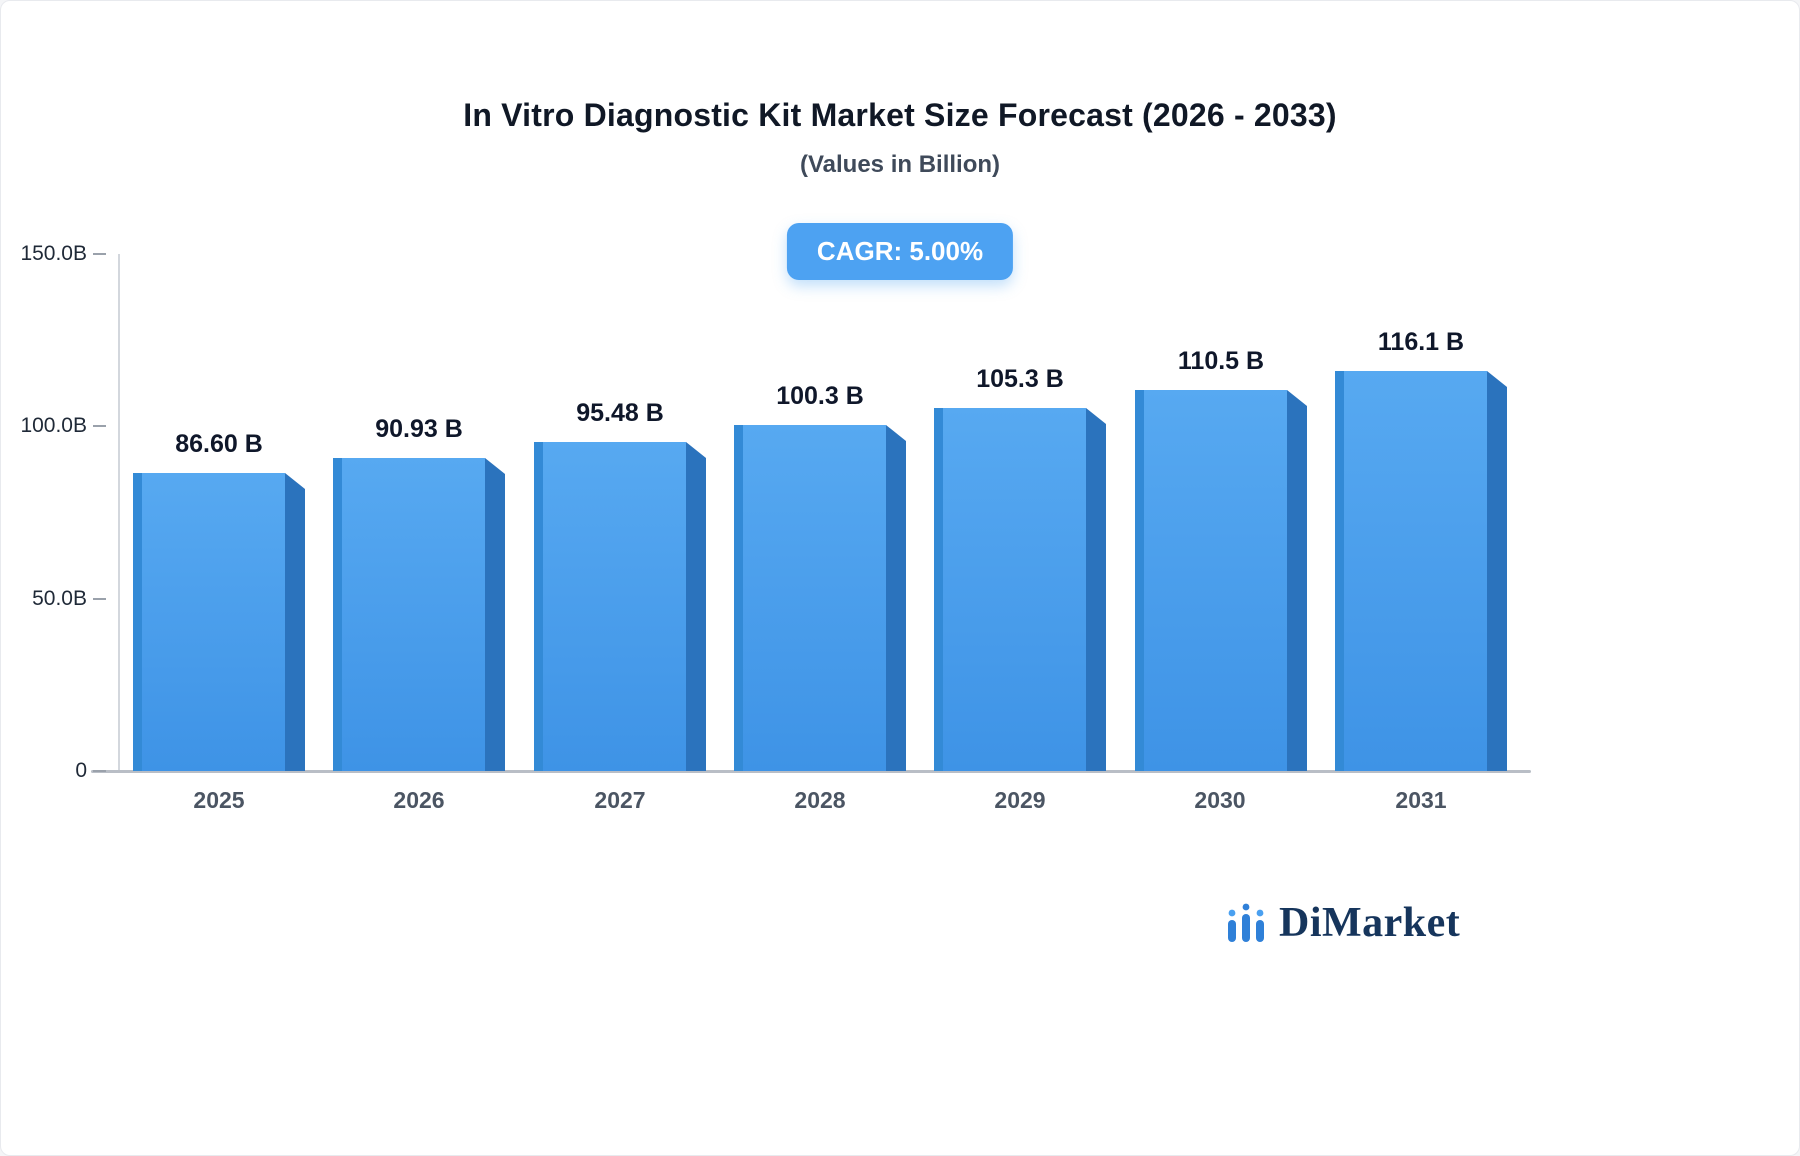 Image resolution: width=1800 pixels, height=1156 pixels. Describe the element at coordinates (900, 251) in the screenshot. I see `cagr-badge: CAGR: 5.00%` at that location.